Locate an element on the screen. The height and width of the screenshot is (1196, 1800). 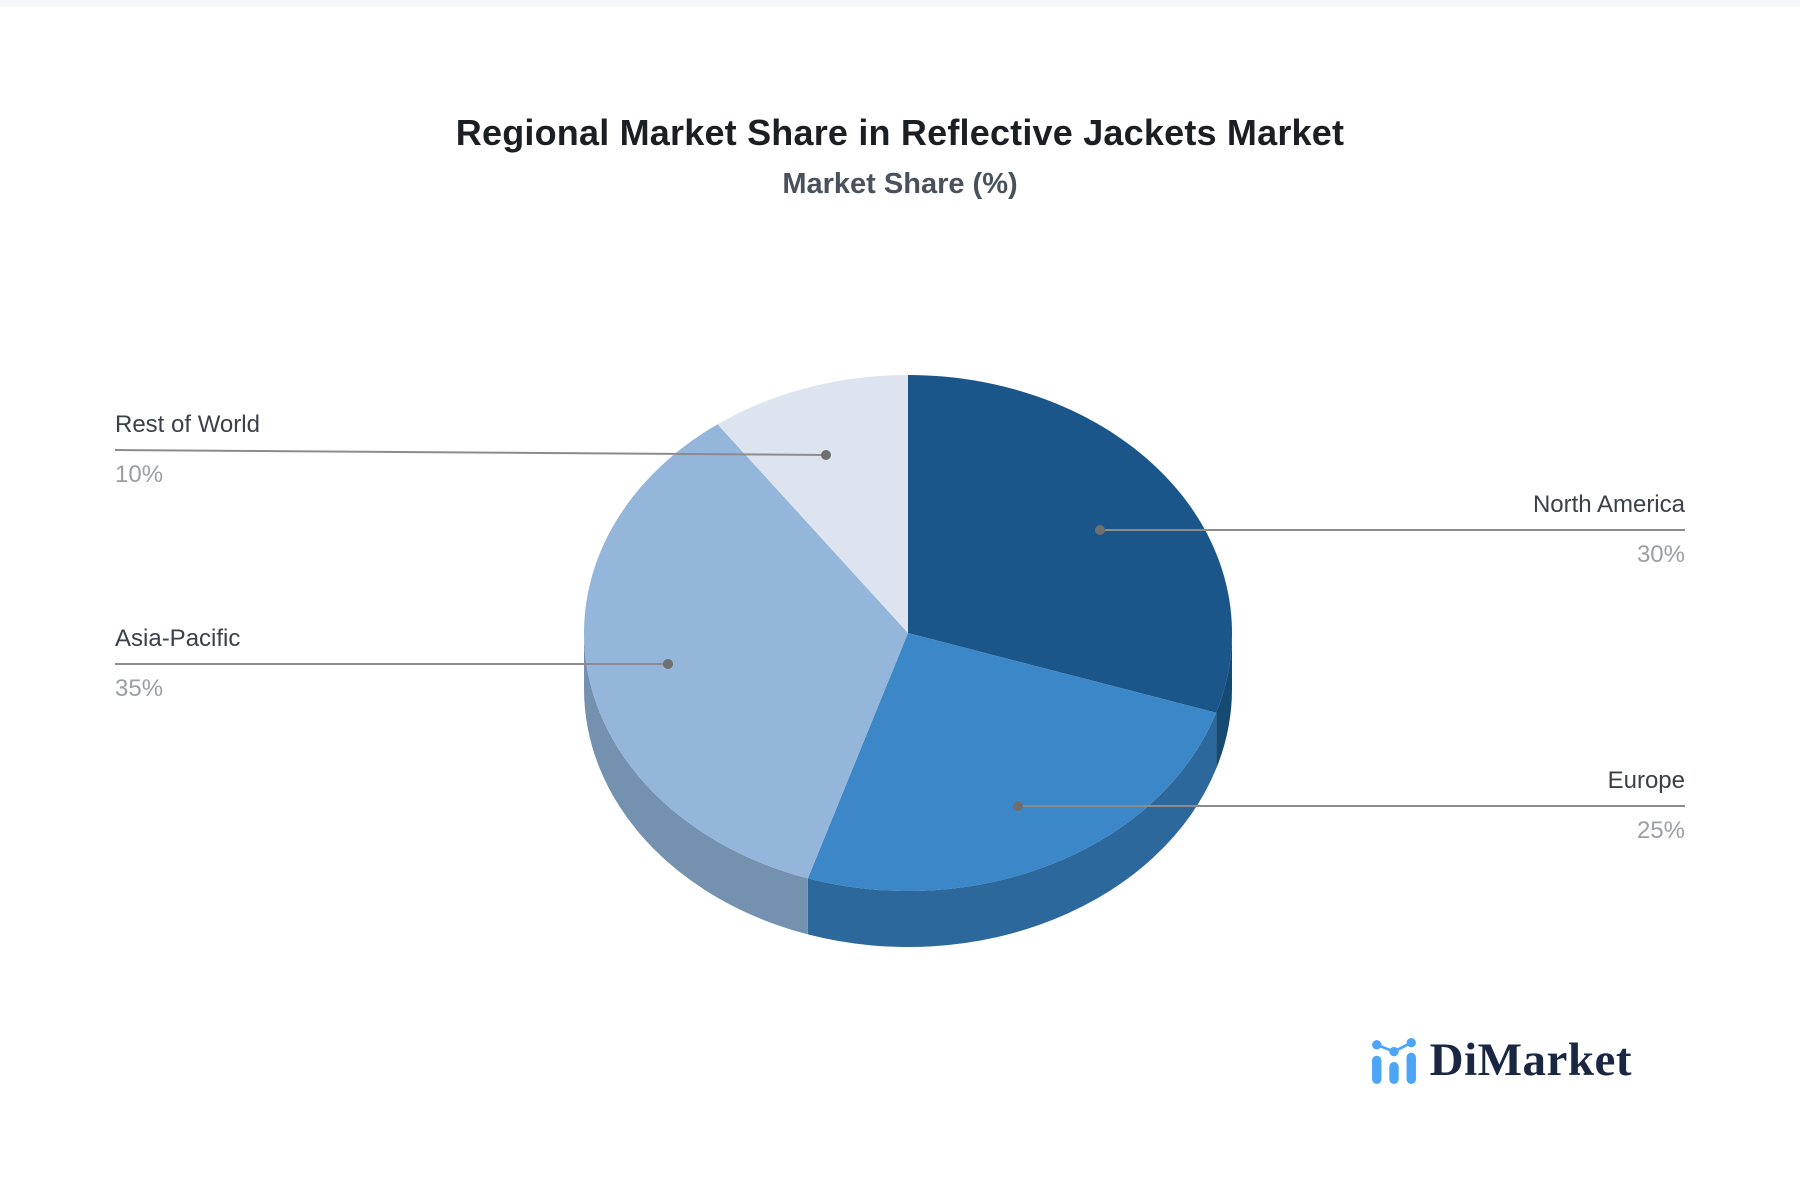
label-north-america: North America is located at coordinates (1608, 504).